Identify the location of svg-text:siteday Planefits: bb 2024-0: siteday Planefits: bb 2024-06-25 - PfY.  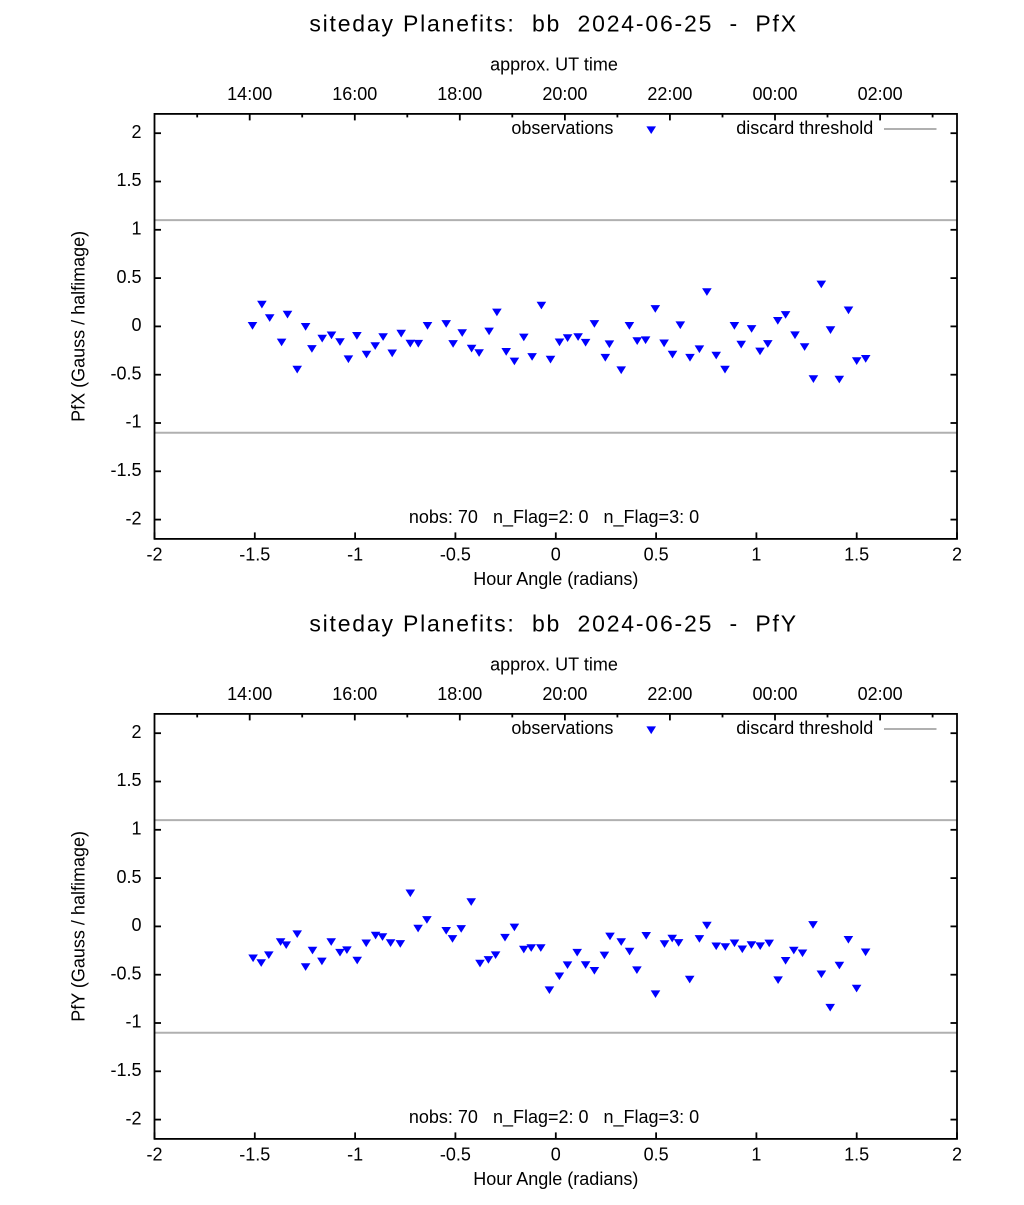
(553, 624).